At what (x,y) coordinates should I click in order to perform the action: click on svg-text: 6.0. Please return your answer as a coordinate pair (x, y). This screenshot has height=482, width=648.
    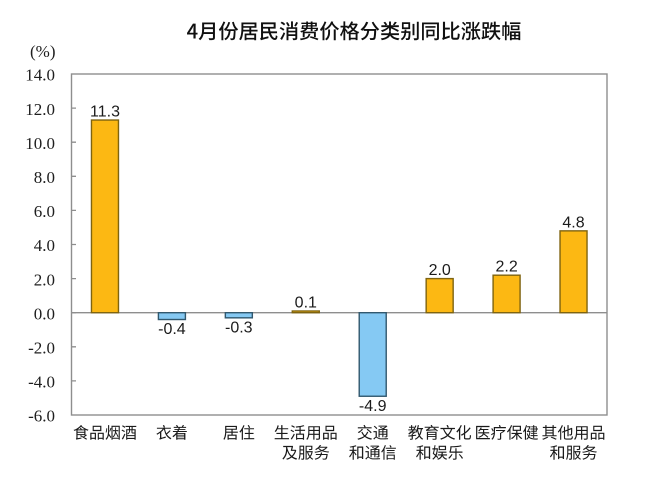
    Looking at the image, I should click on (44, 211).